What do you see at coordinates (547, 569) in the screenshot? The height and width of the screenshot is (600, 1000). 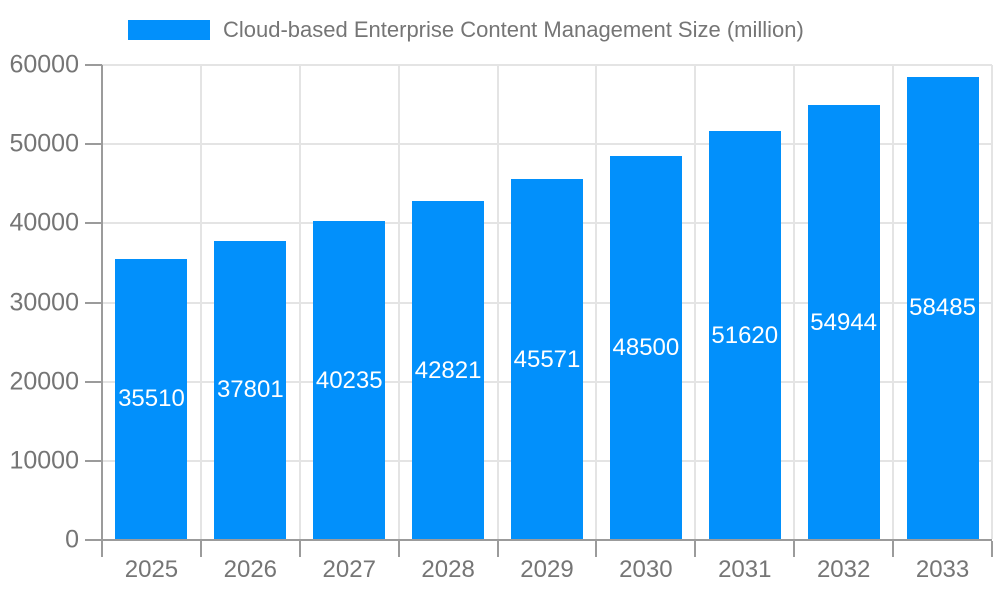 I see `x-axis-tick-label: 2029` at bounding box center [547, 569].